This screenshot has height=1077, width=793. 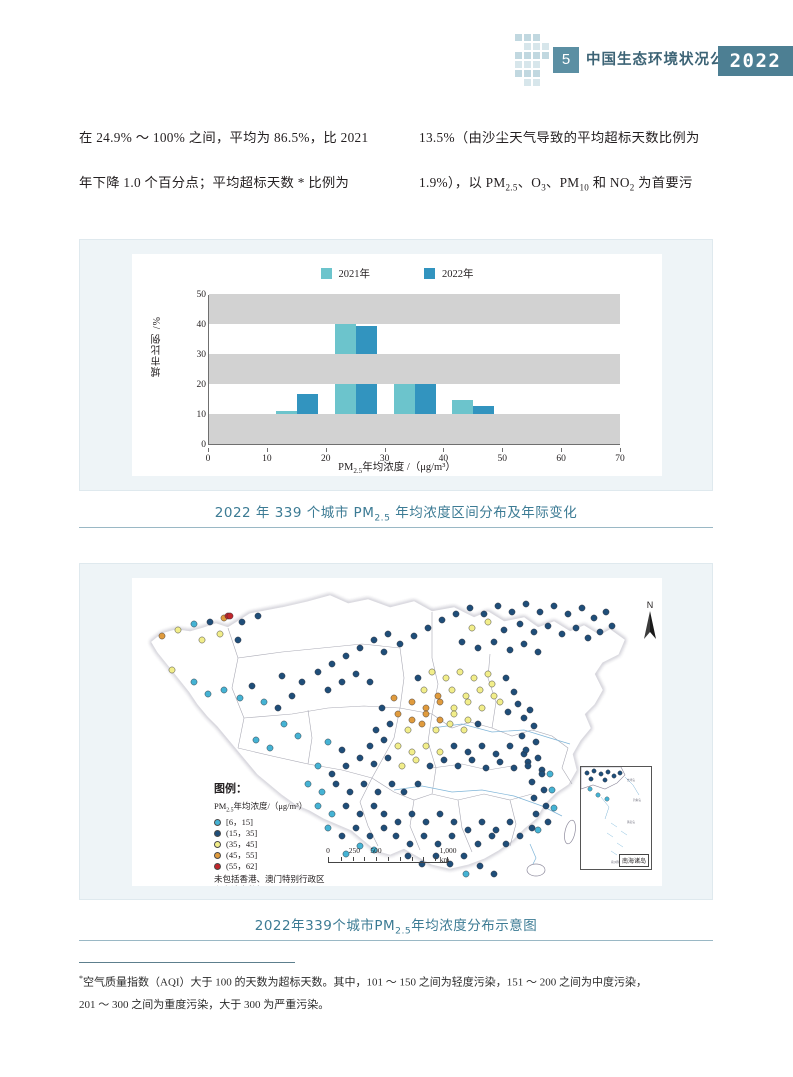 What do you see at coordinates (242, 843) in the screenshot?
I see `legend-class-label: (35，45]` at bounding box center [242, 843].